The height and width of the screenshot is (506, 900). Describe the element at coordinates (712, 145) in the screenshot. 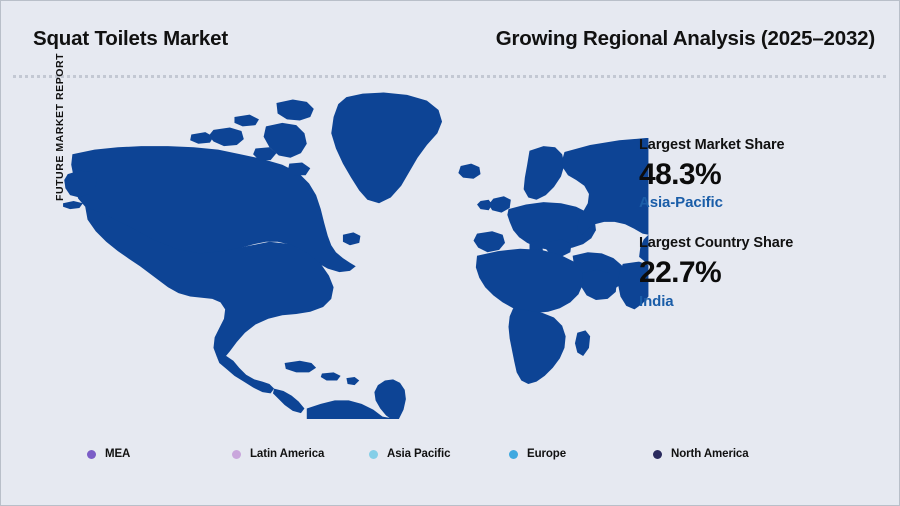

I see `stat-label: Largest Market Share` at that location.